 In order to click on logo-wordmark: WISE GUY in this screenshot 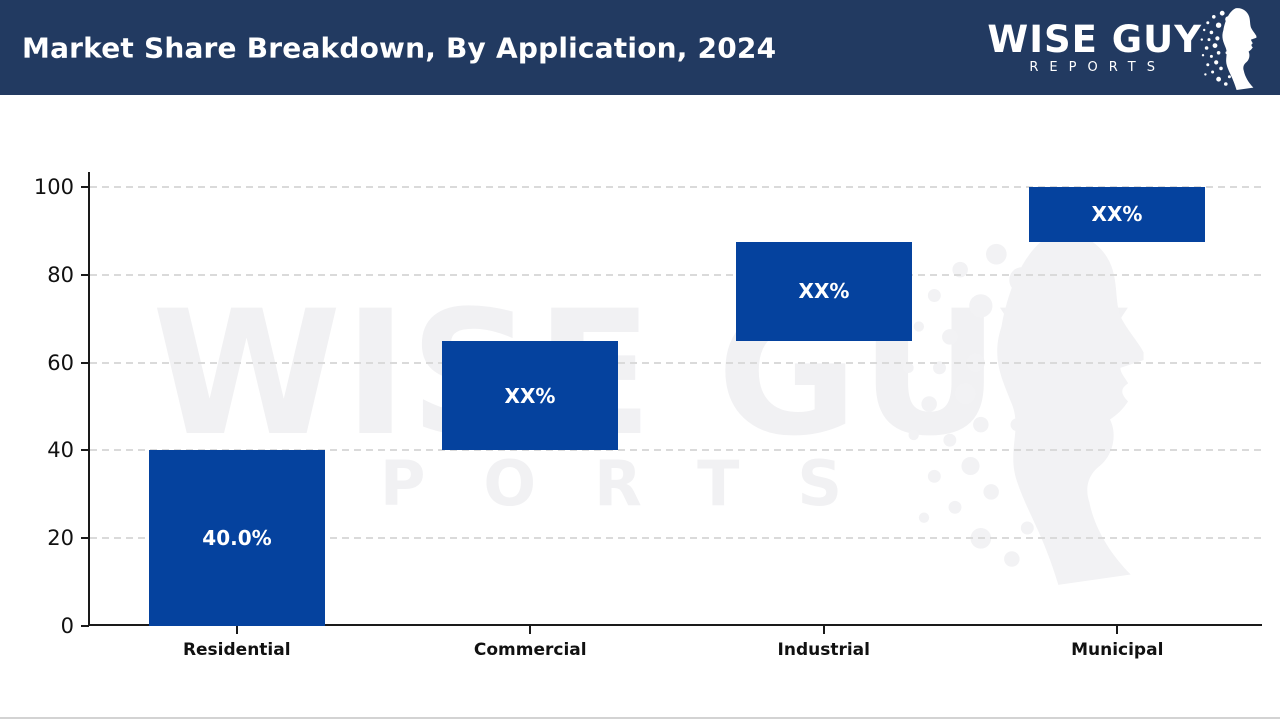, I will do `click(1094, 39)`.